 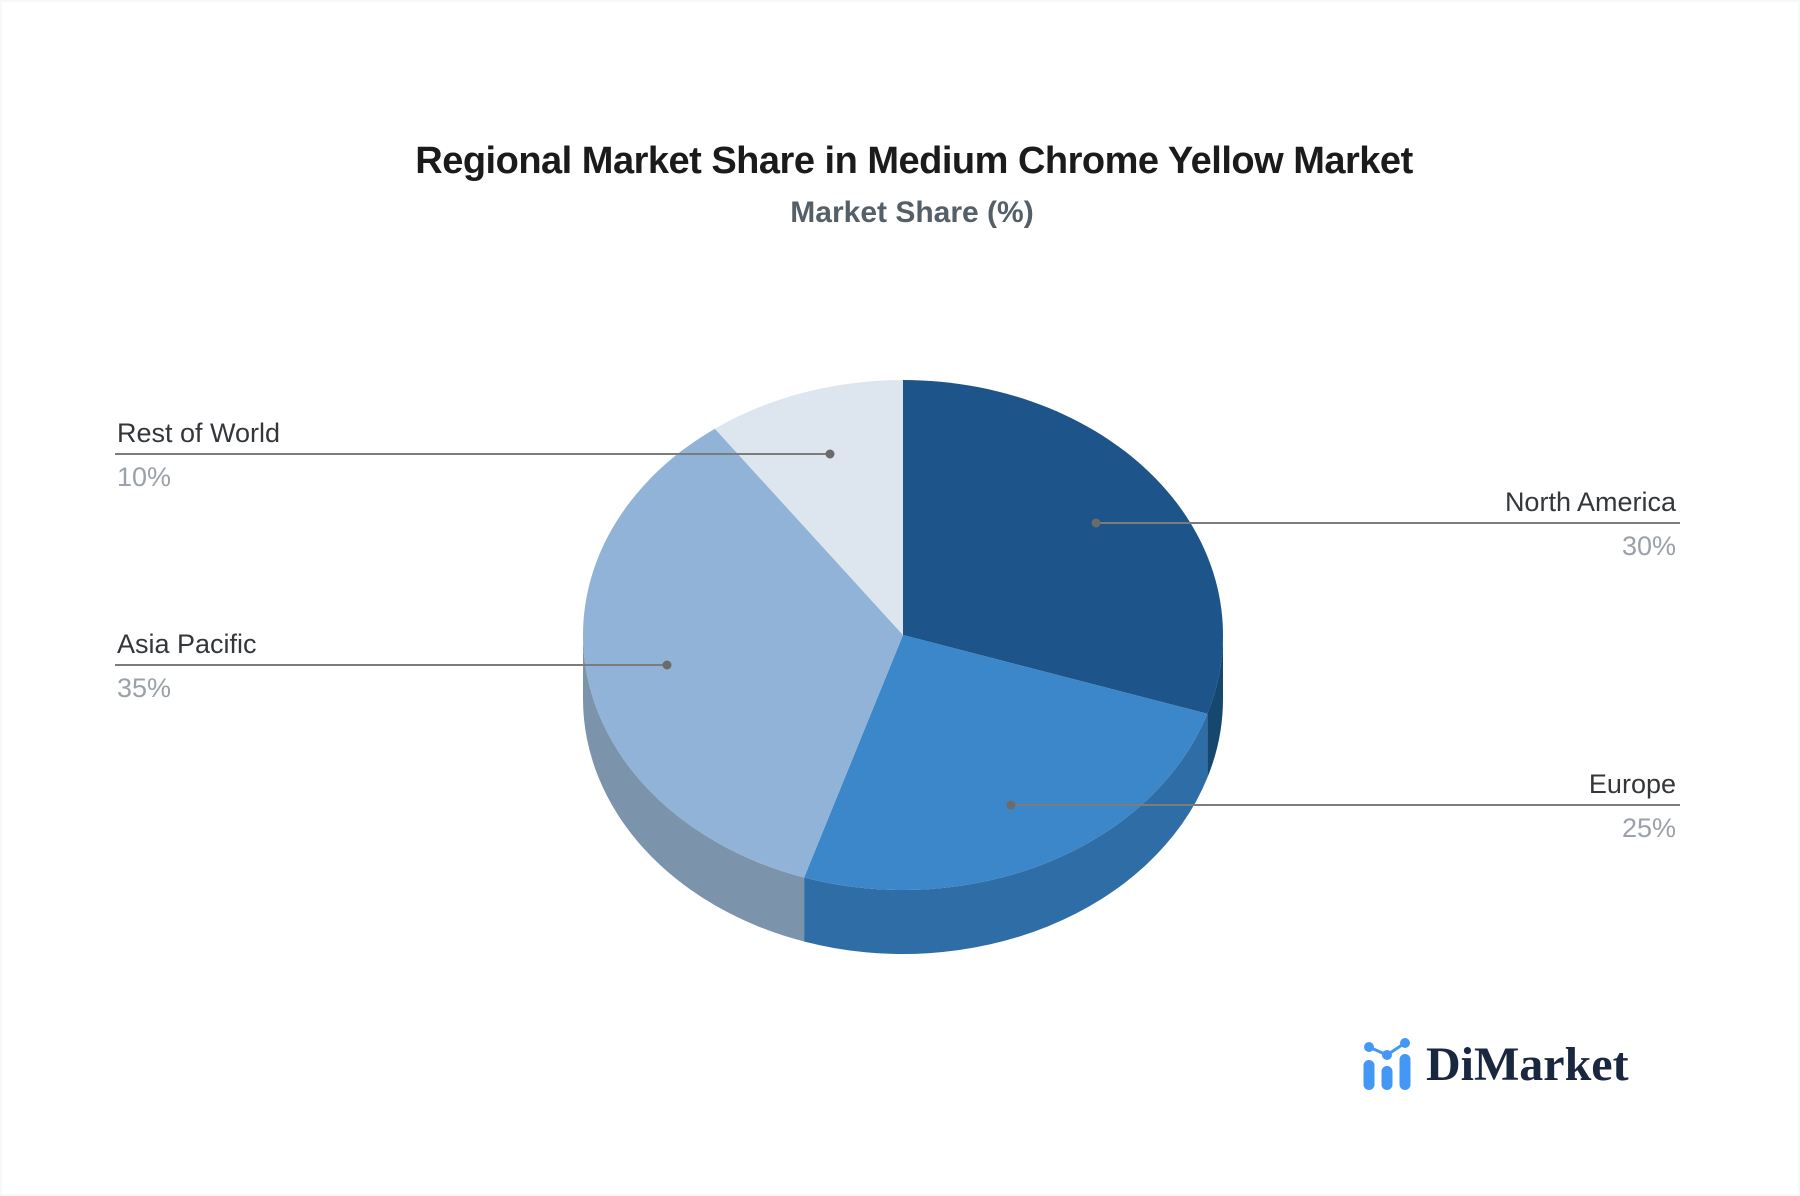 I want to click on pie-slice-asia-pacific, so click(x=742, y=653).